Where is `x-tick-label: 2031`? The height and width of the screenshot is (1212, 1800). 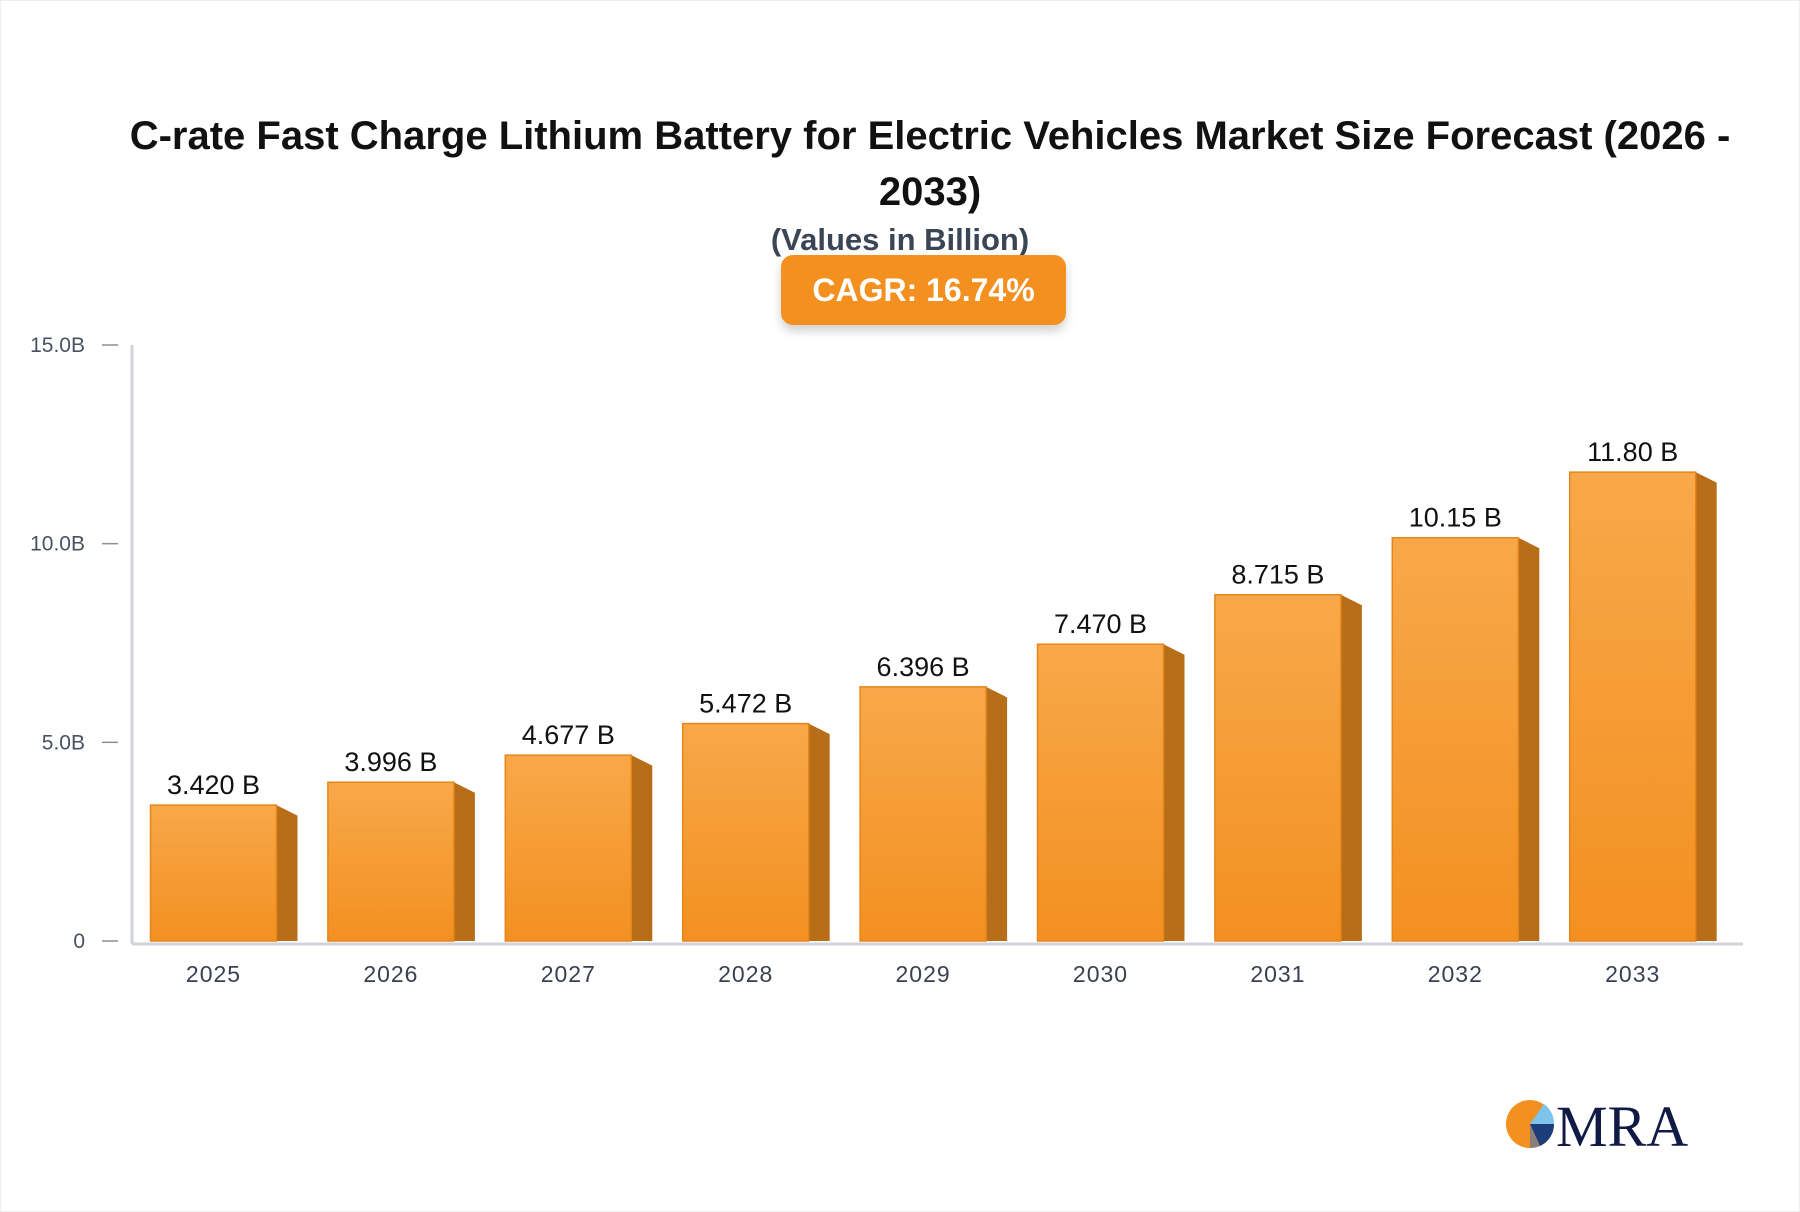
x-tick-label: 2031 is located at coordinates (1277, 974).